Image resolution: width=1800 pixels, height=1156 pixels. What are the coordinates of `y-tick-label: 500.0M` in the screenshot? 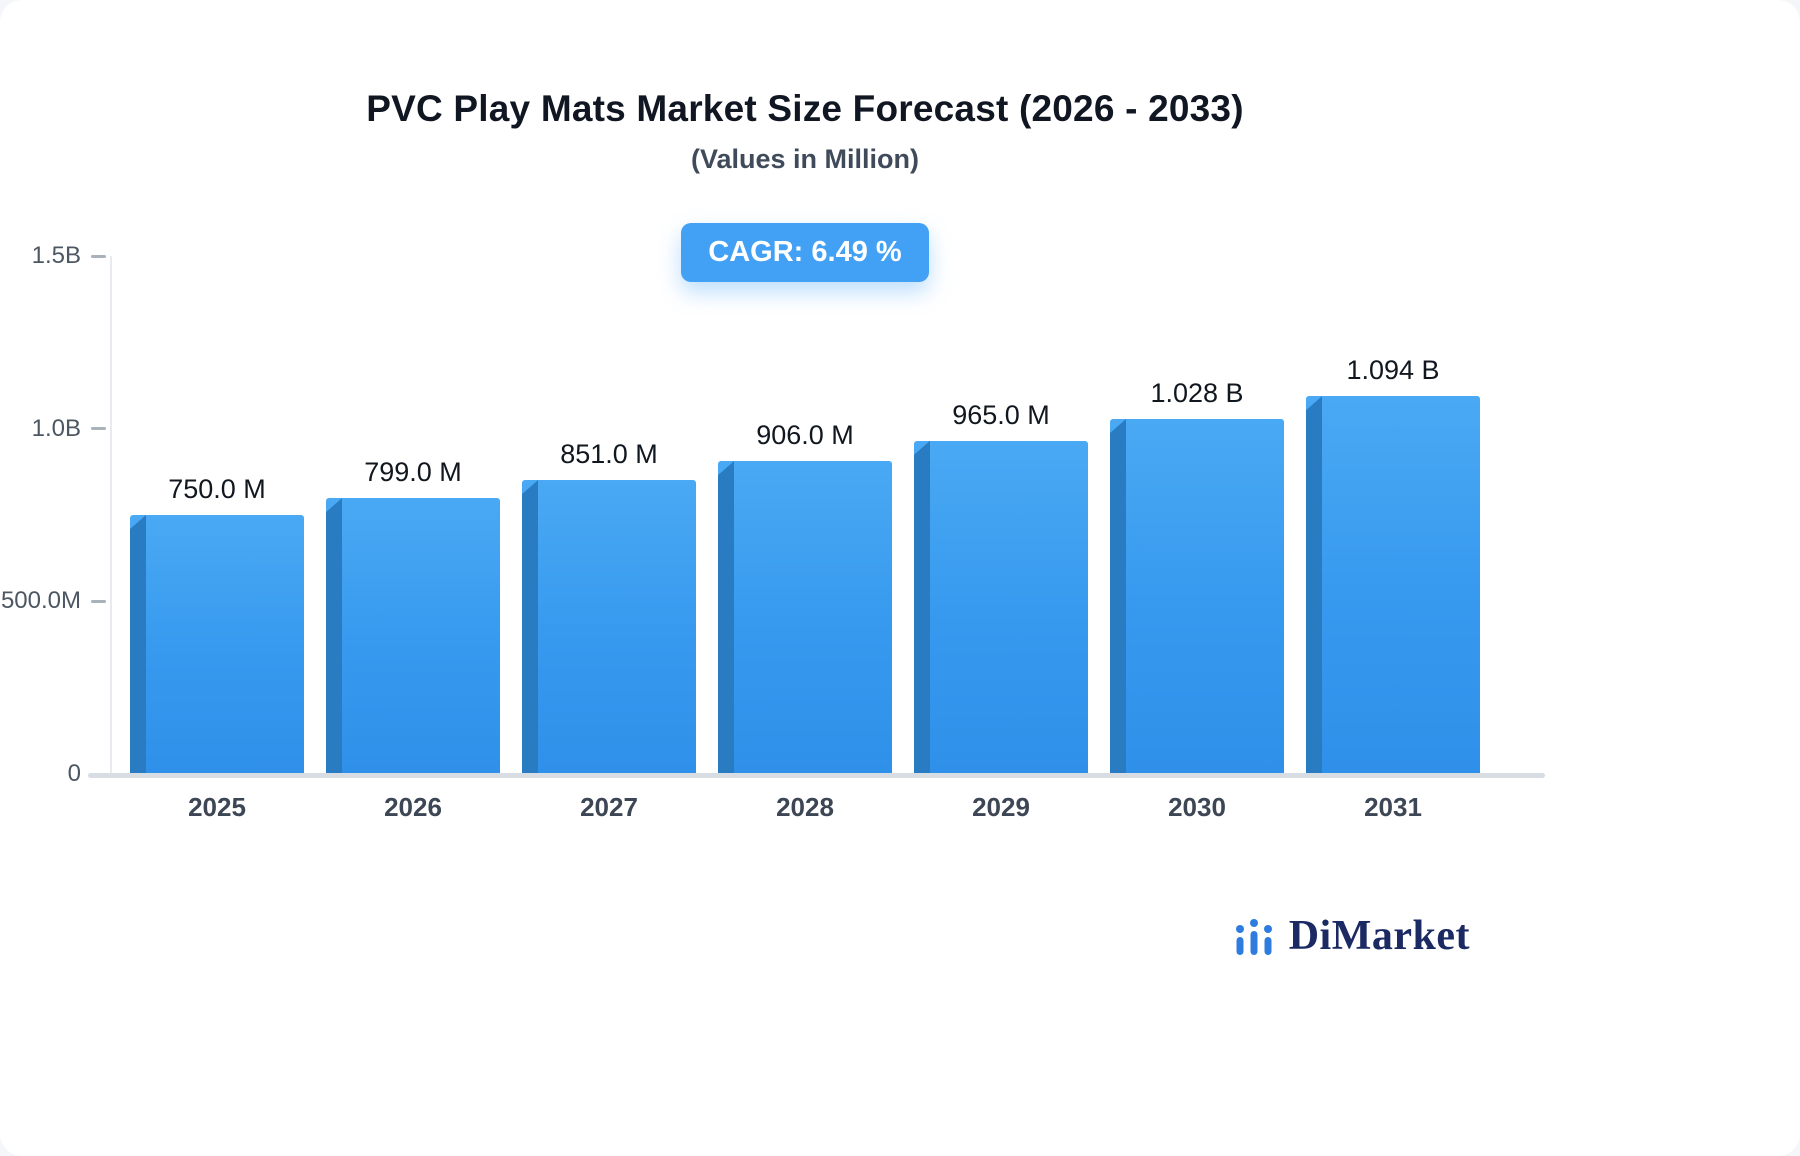 It's located at (40, 601).